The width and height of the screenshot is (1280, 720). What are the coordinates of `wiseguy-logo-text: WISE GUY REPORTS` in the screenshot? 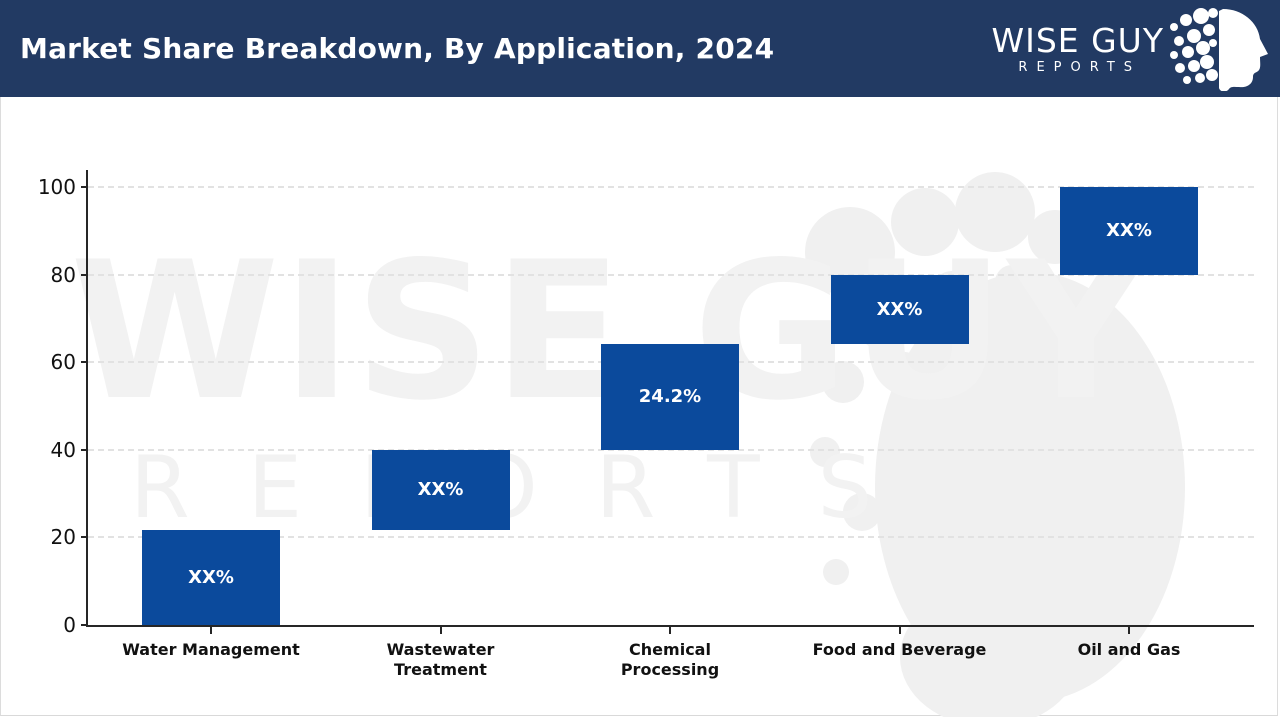 It's located at (1077, 48).